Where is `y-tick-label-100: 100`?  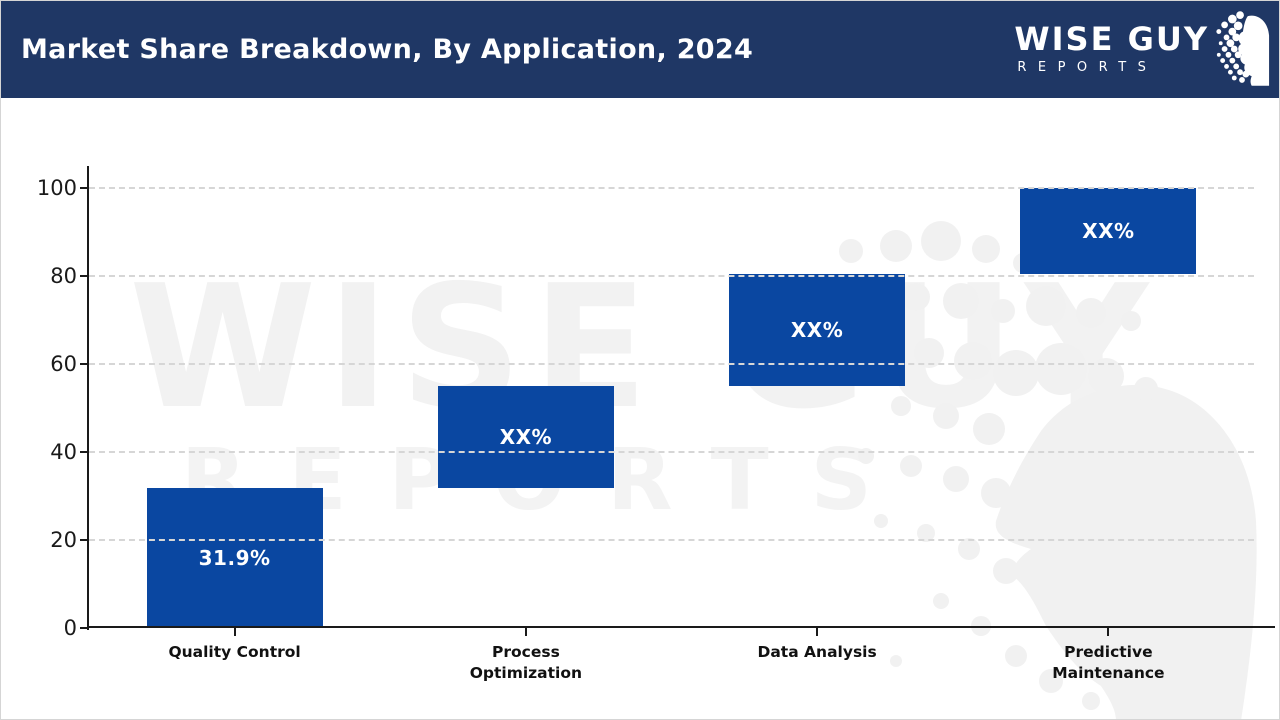
y-tick-label-100: 100 is located at coordinates (56, 188).